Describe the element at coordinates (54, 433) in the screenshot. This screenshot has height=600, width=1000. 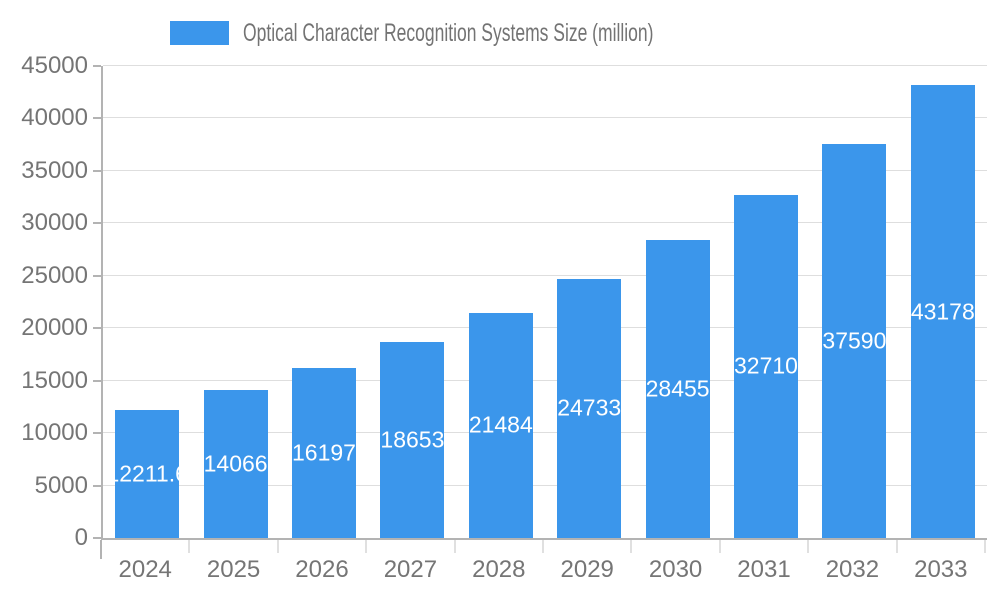
I see `y-axis-tick-label: 10000` at that location.